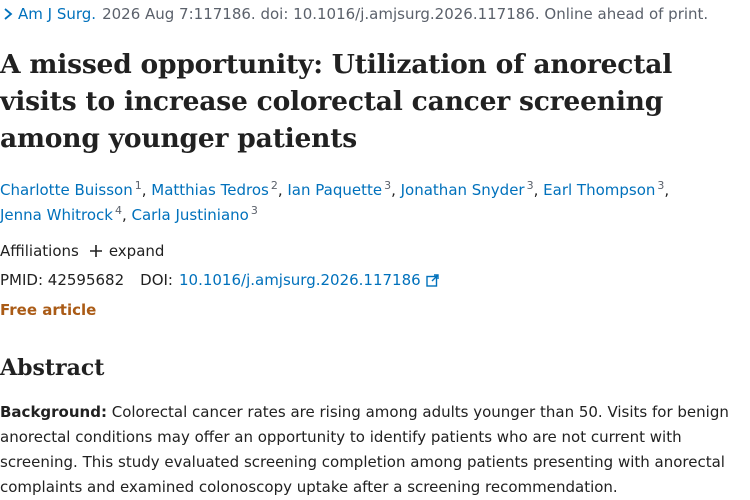  What do you see at coordinates (82, 251) in the screenshot?
I see `affiliations-row: Affiliations expand` at bounding box center [82, 251].